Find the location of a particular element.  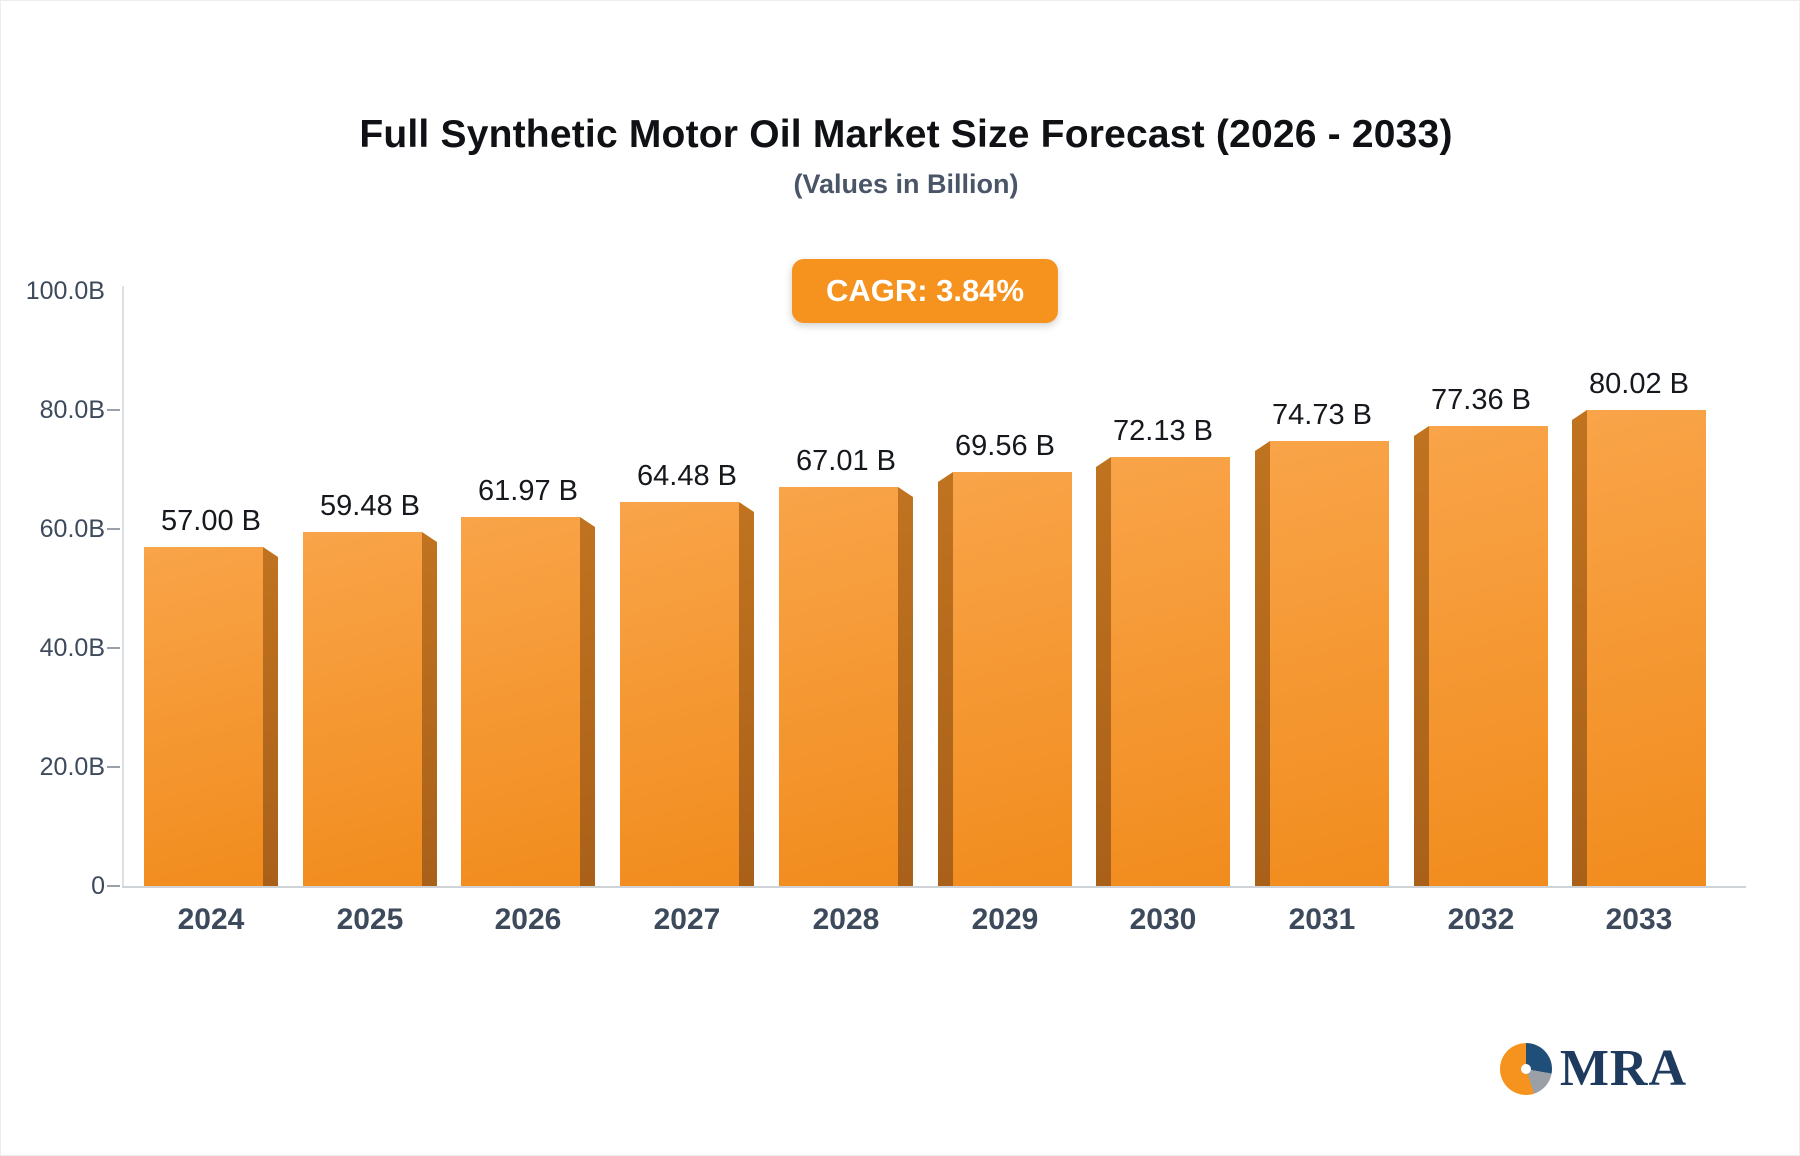

x-axis-label: 2027 is located at coordinates (687, 919).